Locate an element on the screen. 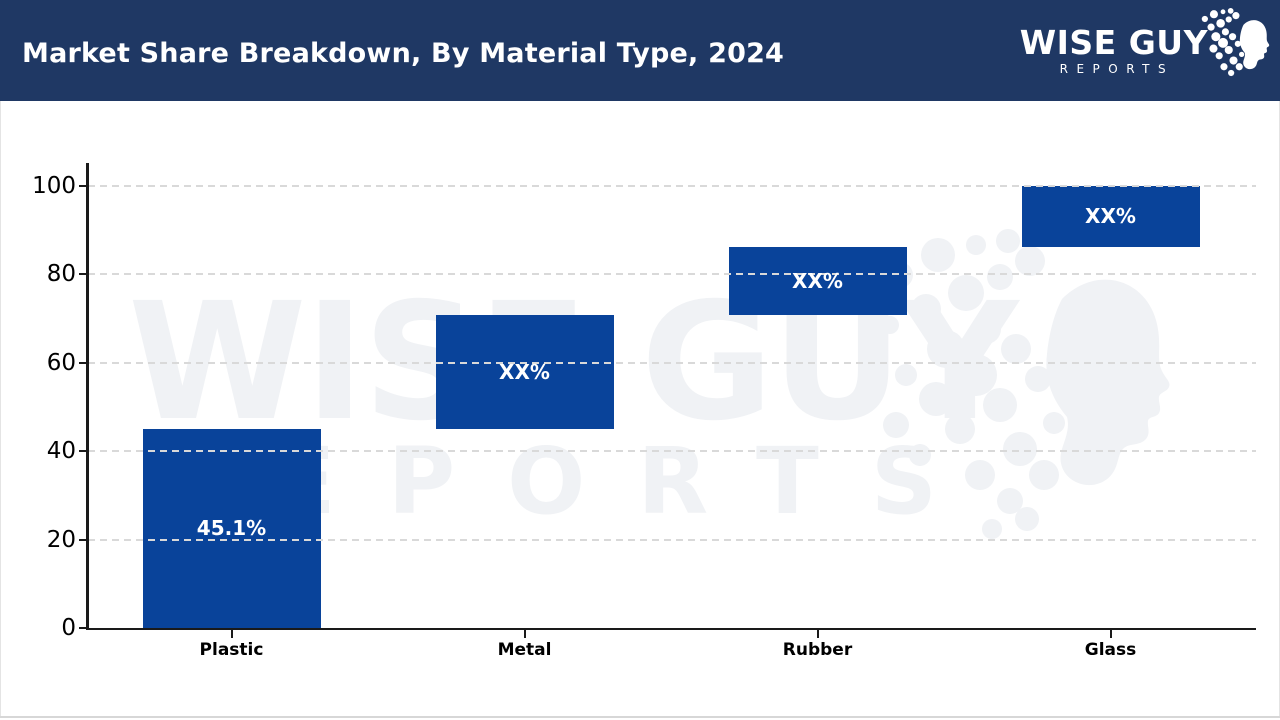  bar-rubber is located at coordinates (817, 281).